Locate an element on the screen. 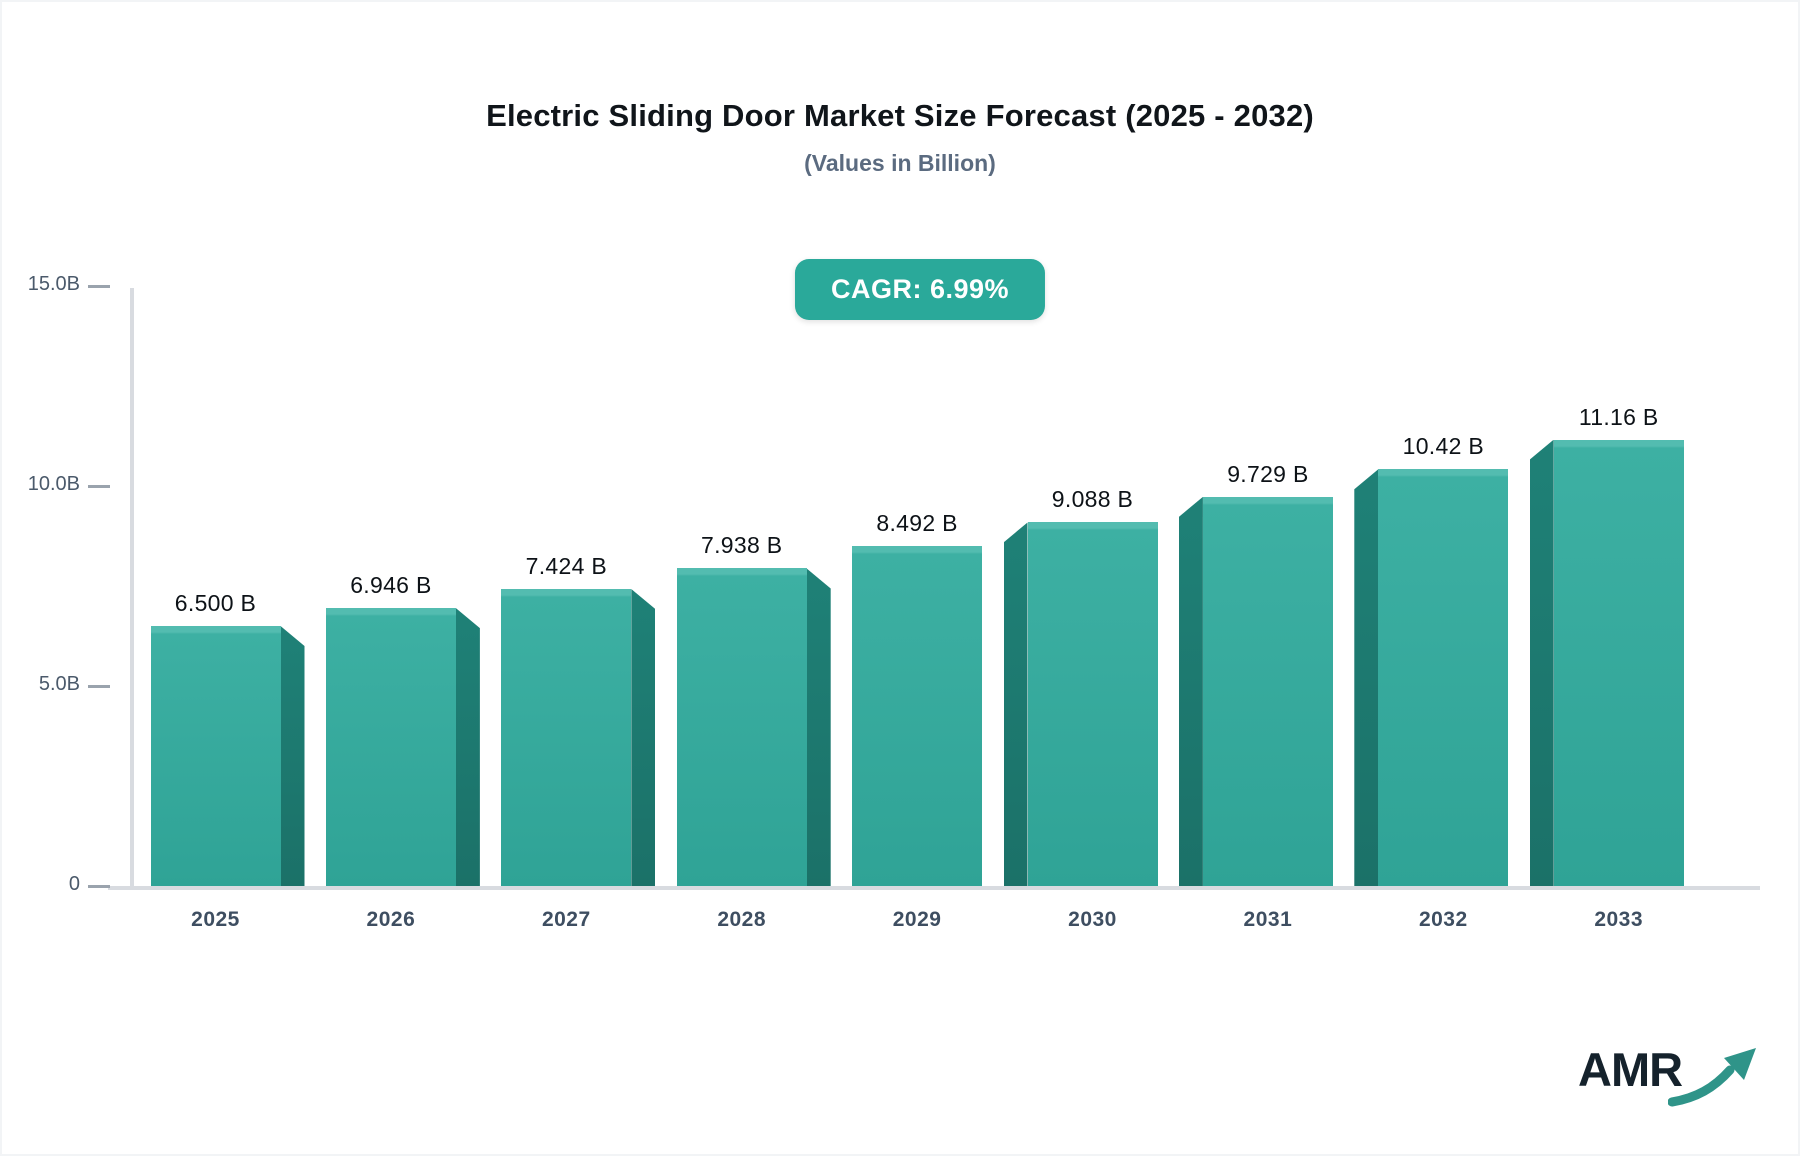  bar-2027: 7.424 B is located at coordinates (578, 719).